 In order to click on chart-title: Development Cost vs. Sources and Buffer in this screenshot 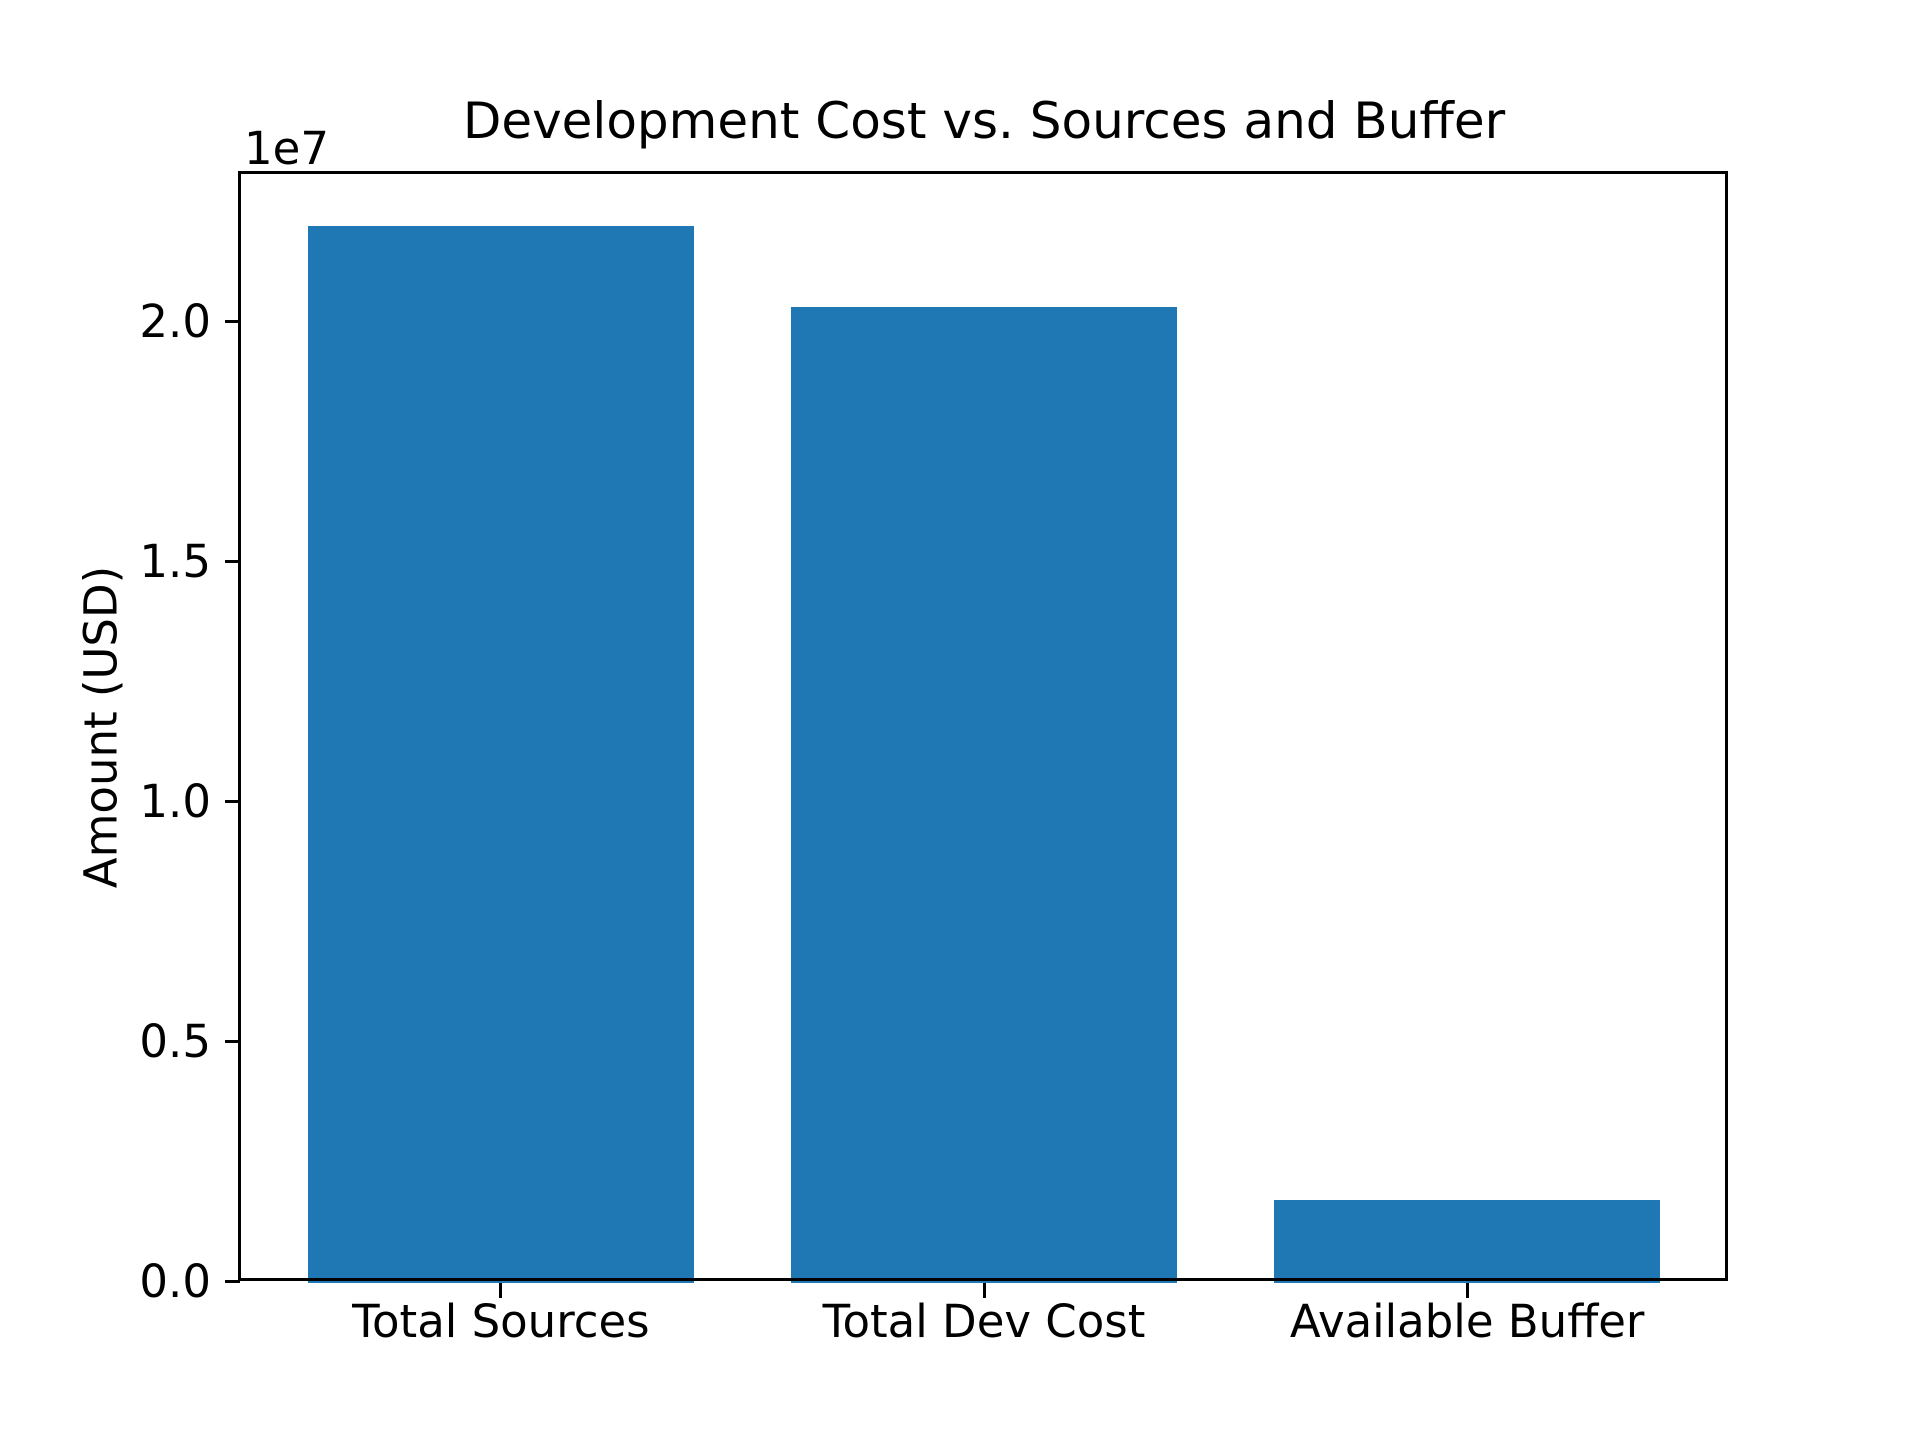, I will do `click(984, 121)`.